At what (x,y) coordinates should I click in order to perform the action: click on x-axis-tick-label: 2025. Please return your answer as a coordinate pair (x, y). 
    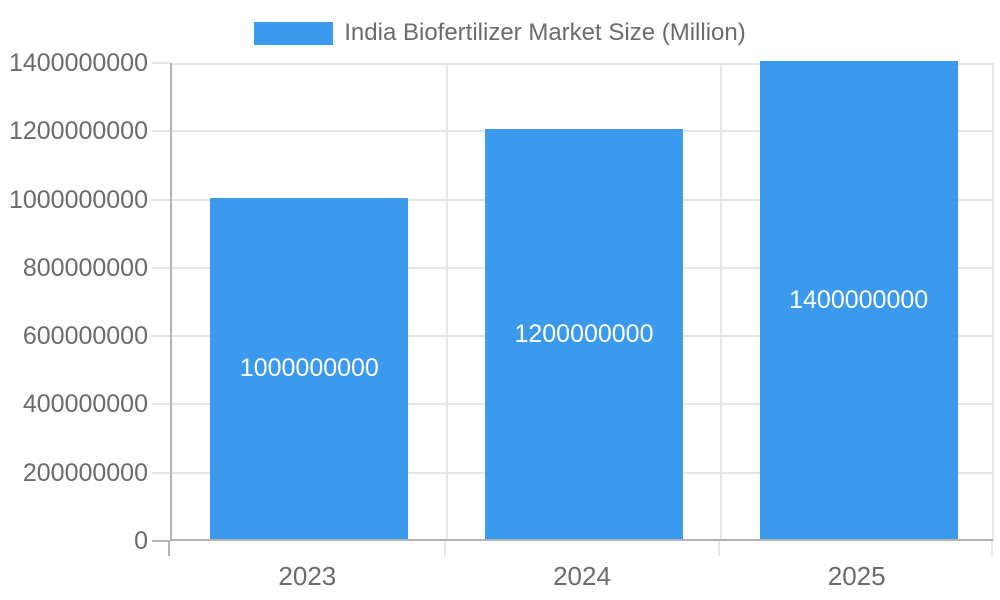
    Looking at the image, I should click on (856, 576).